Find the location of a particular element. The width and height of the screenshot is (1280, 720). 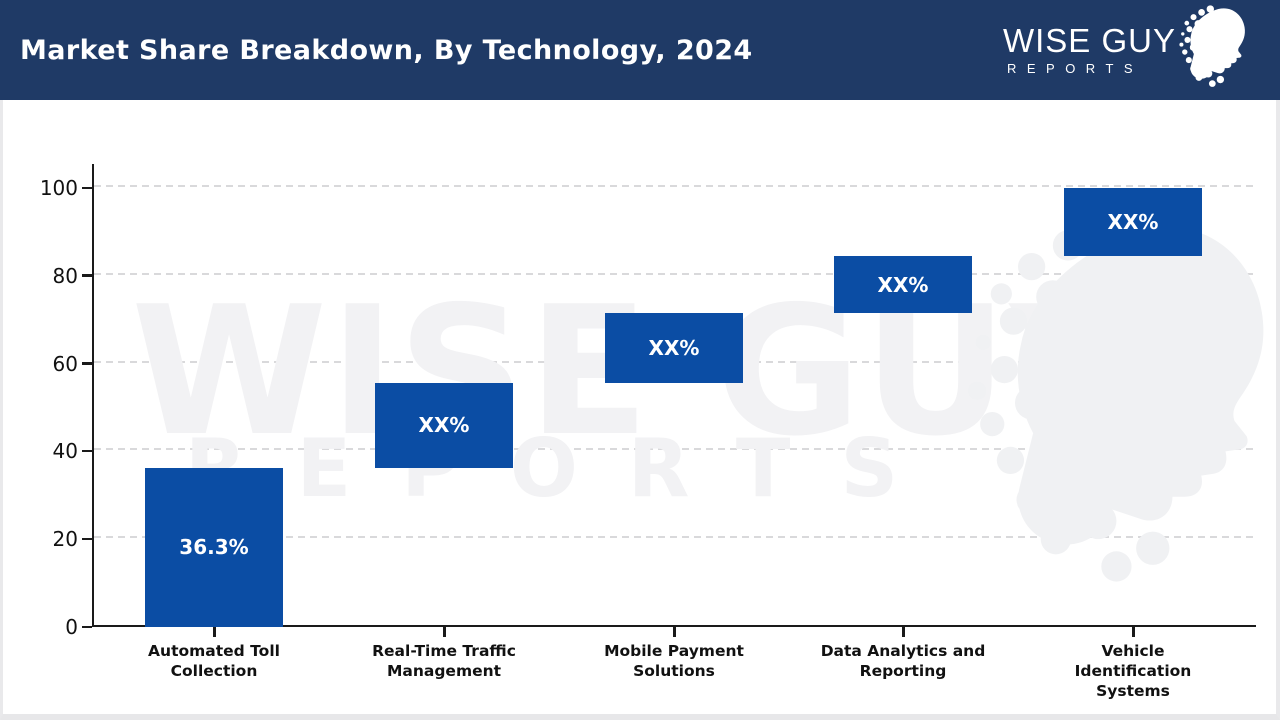

brand-subtitle: REPORTS is located at coordinates (1075, 68).